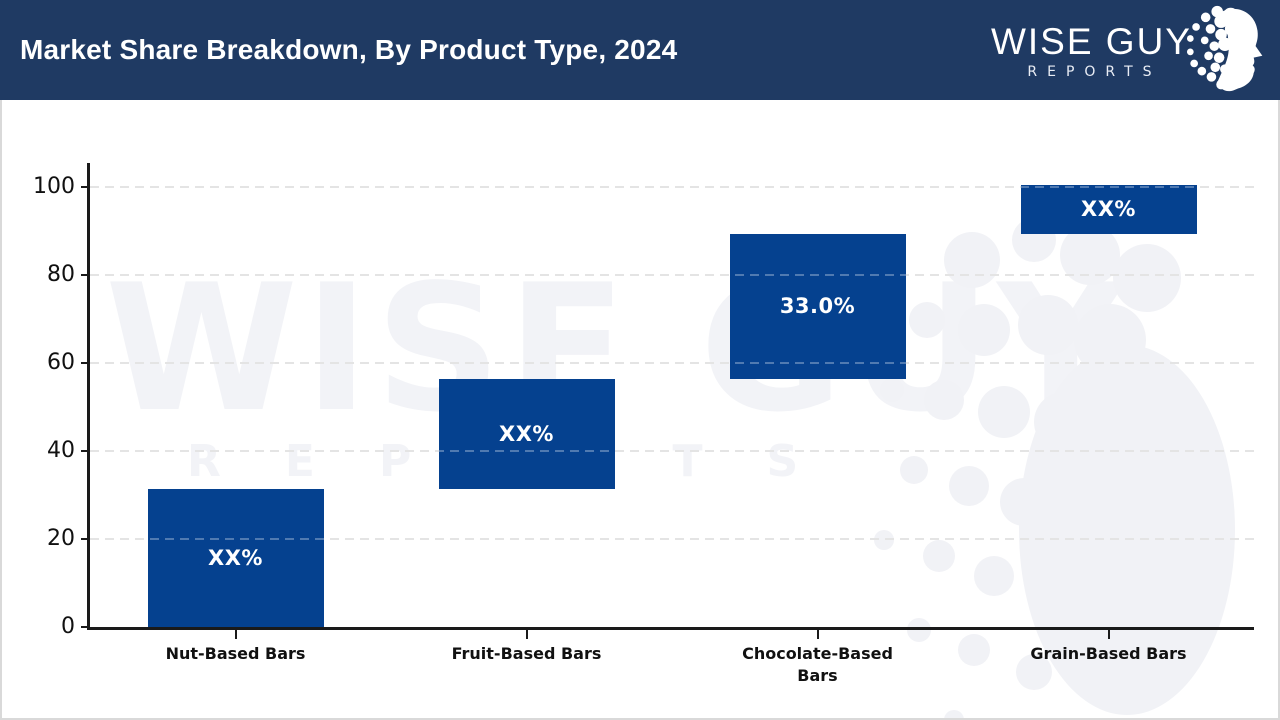 This screenshot has width=1280, height=720. I want to click on brand-head-icon, so click(1224, 48).